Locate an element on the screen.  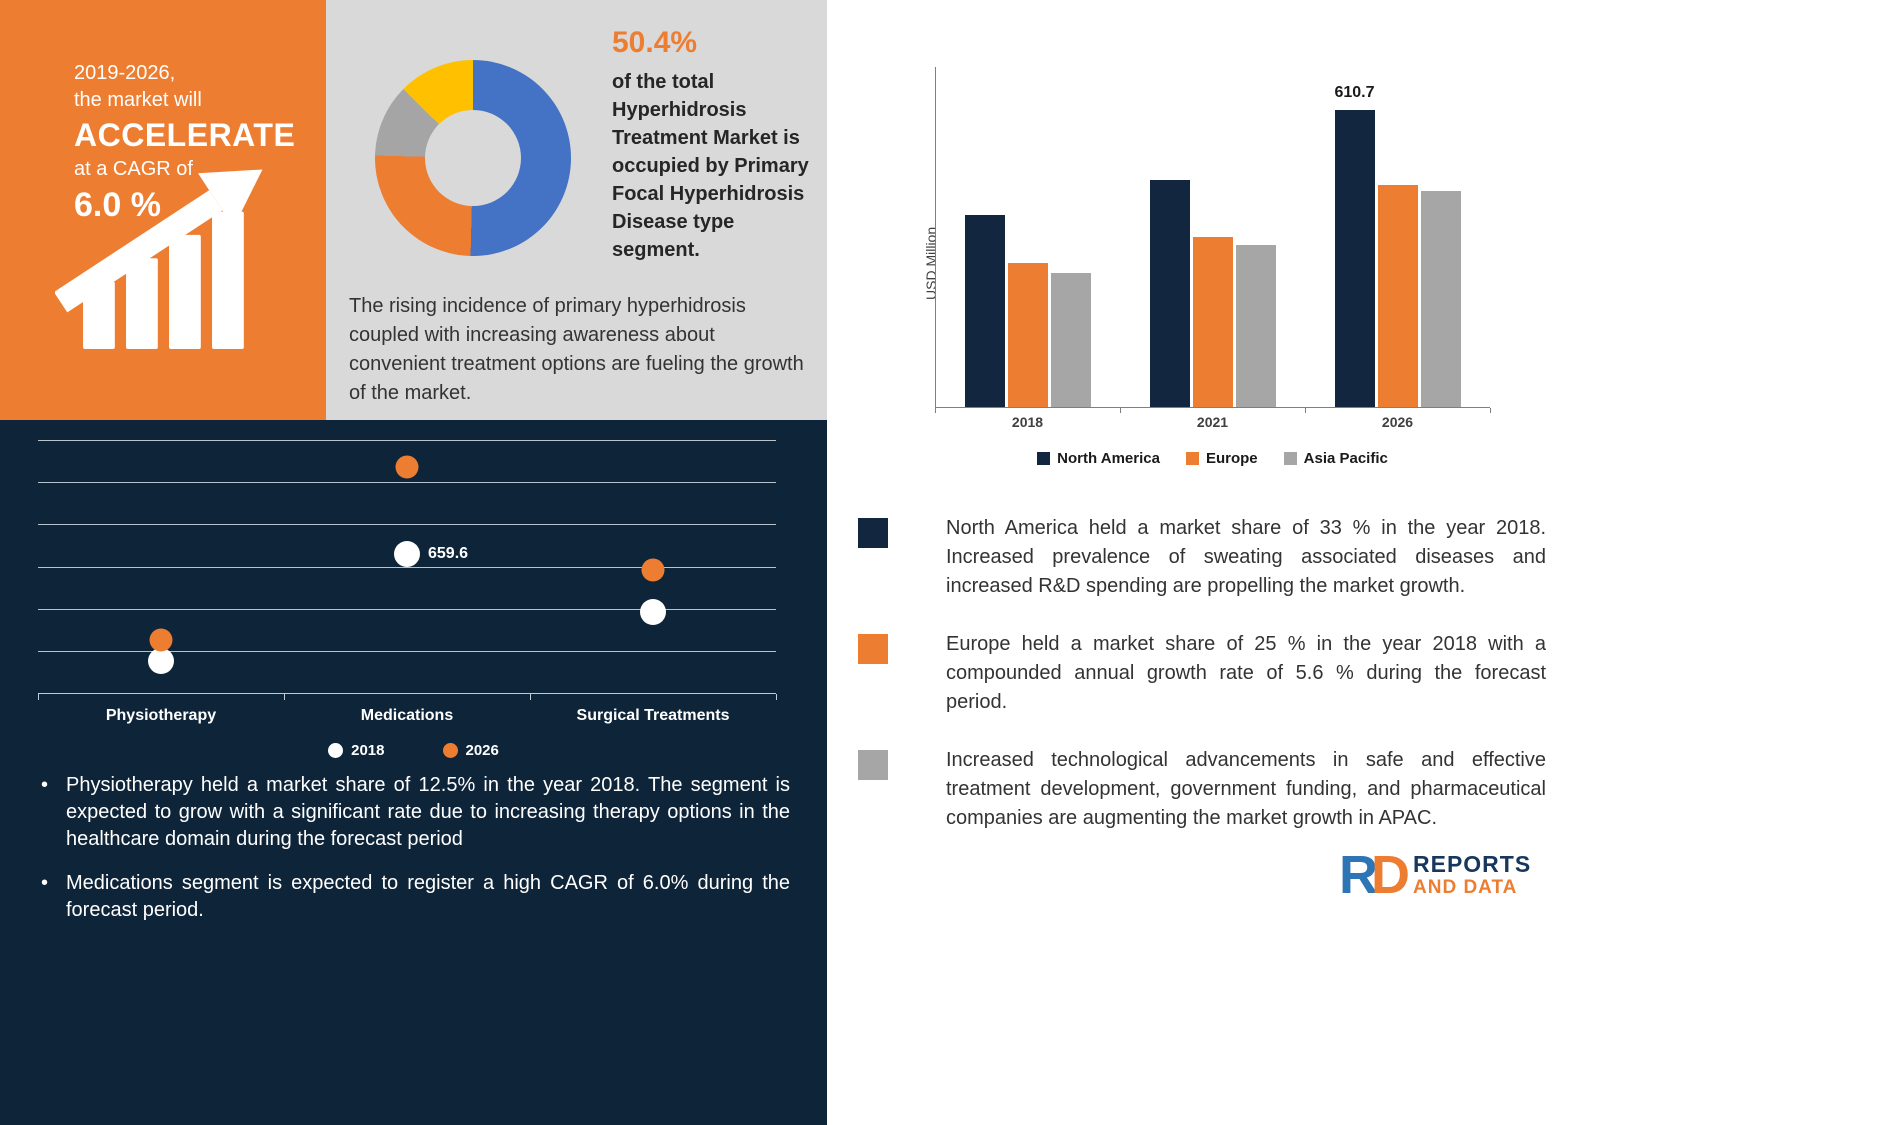
legend-label: North America is located at coordinates (1108, 458).